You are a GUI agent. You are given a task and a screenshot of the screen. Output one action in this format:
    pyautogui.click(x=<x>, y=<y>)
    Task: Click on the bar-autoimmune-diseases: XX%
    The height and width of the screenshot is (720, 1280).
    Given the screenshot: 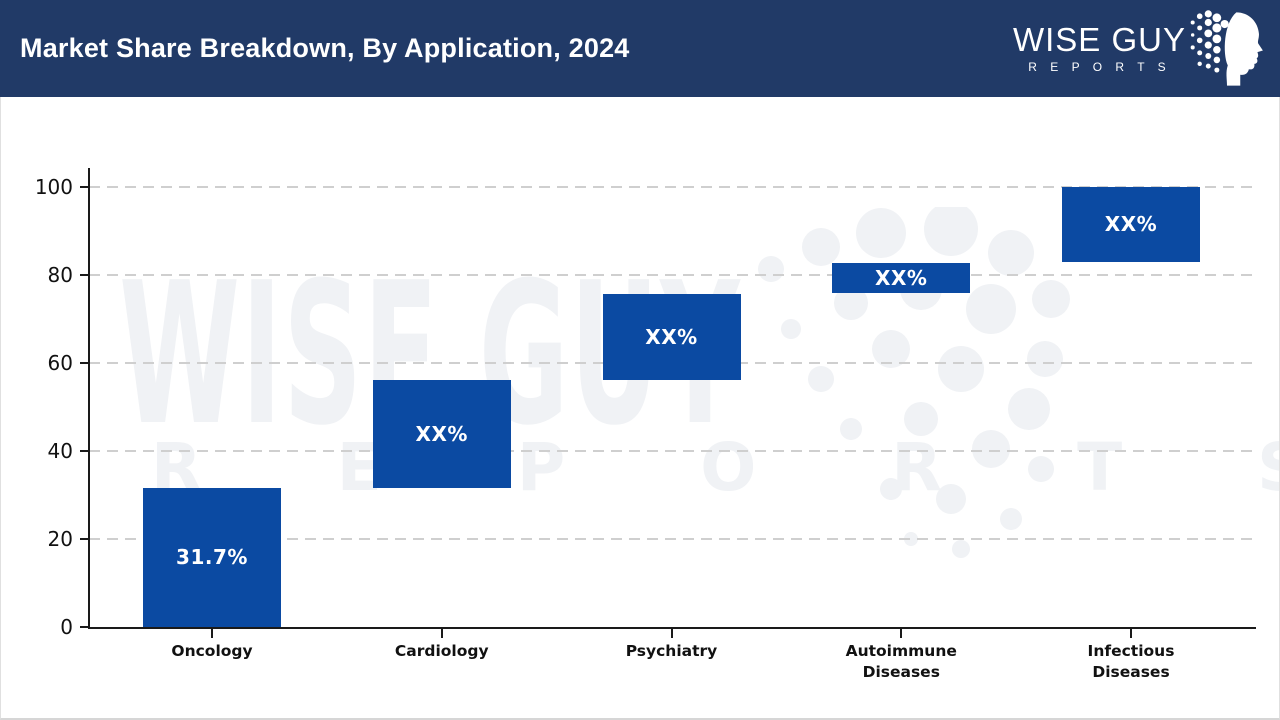 What is the action you would take?
    pyautogui.click(x=901, y=278)
    